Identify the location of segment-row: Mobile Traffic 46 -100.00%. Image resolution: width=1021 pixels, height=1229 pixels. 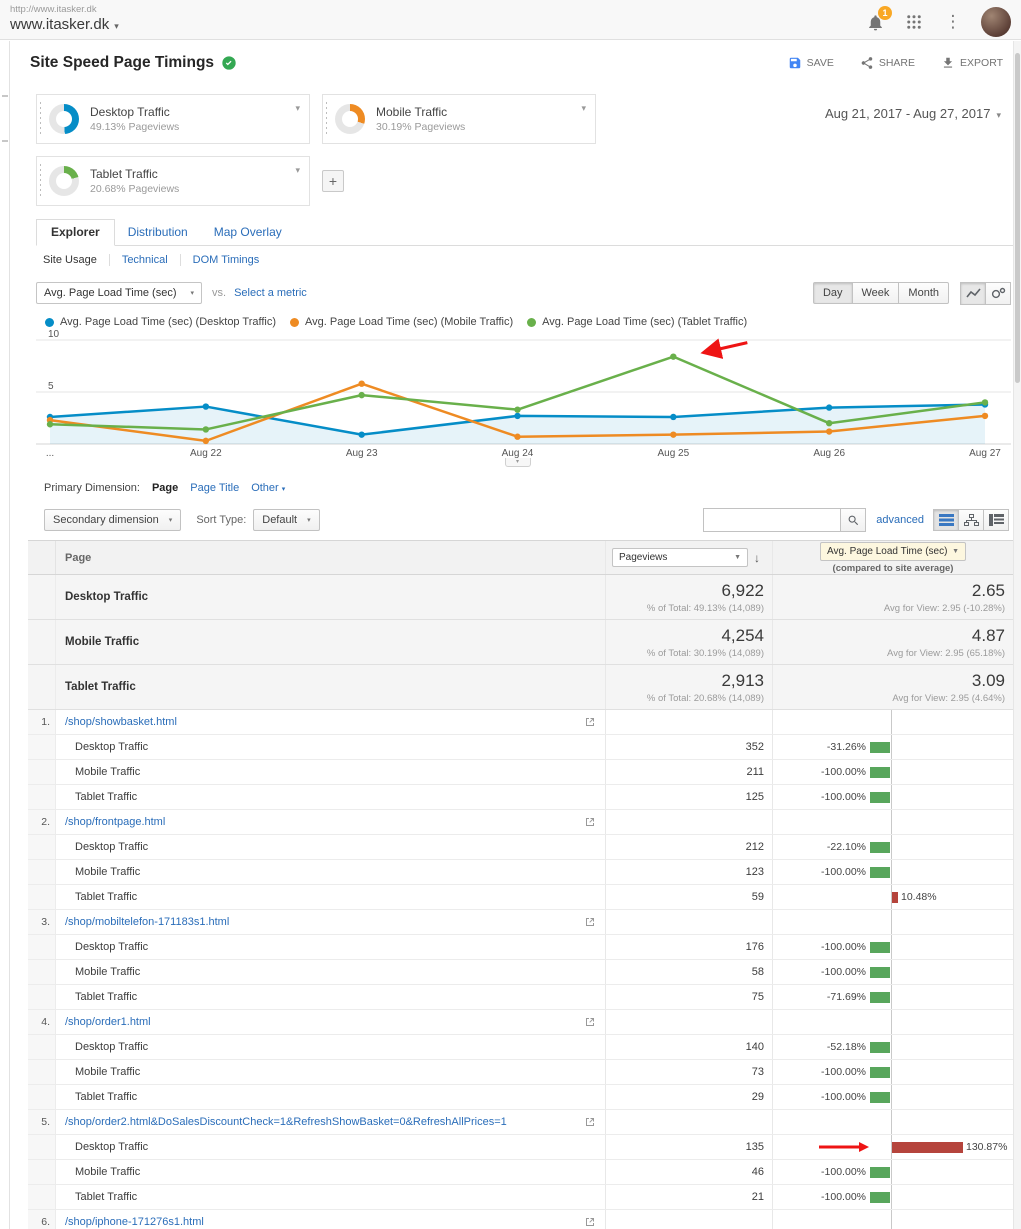
(520, 1172).